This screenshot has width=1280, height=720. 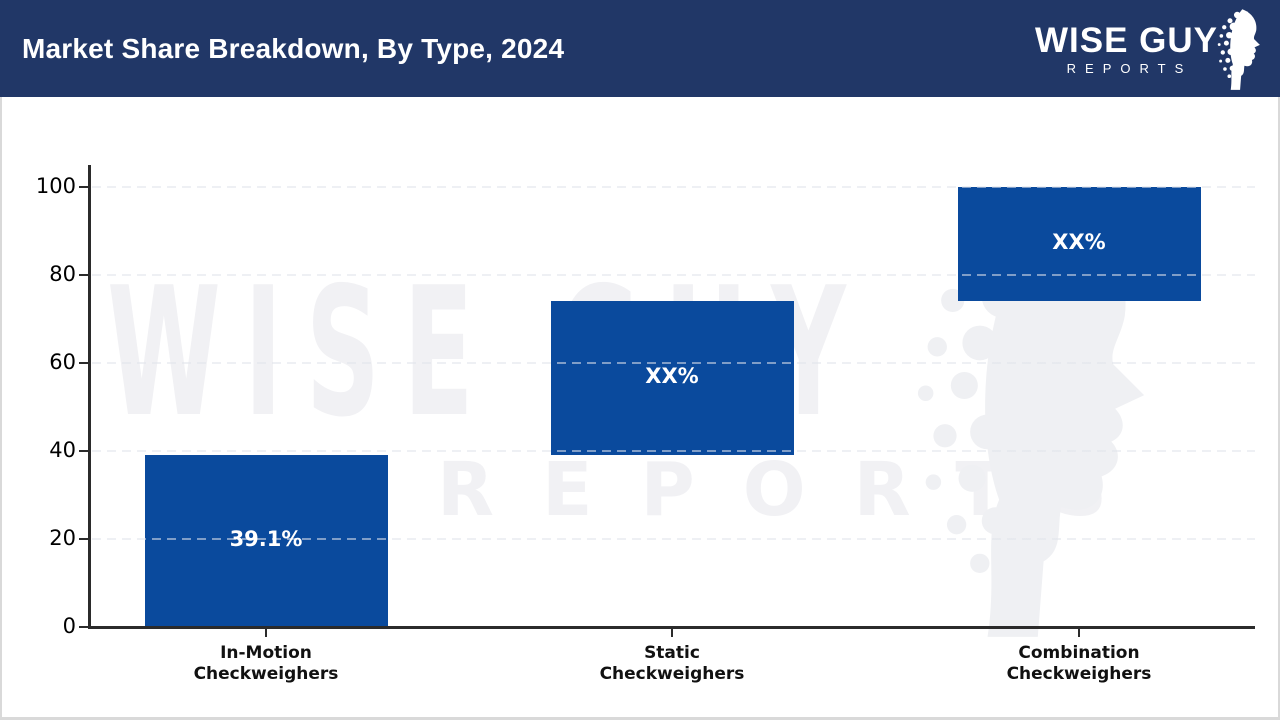 What do you see at coordinates (266, 663) in the screenshot?
I see `category-label: In-Motion Checkweighers` at bounding box center [266, 663].